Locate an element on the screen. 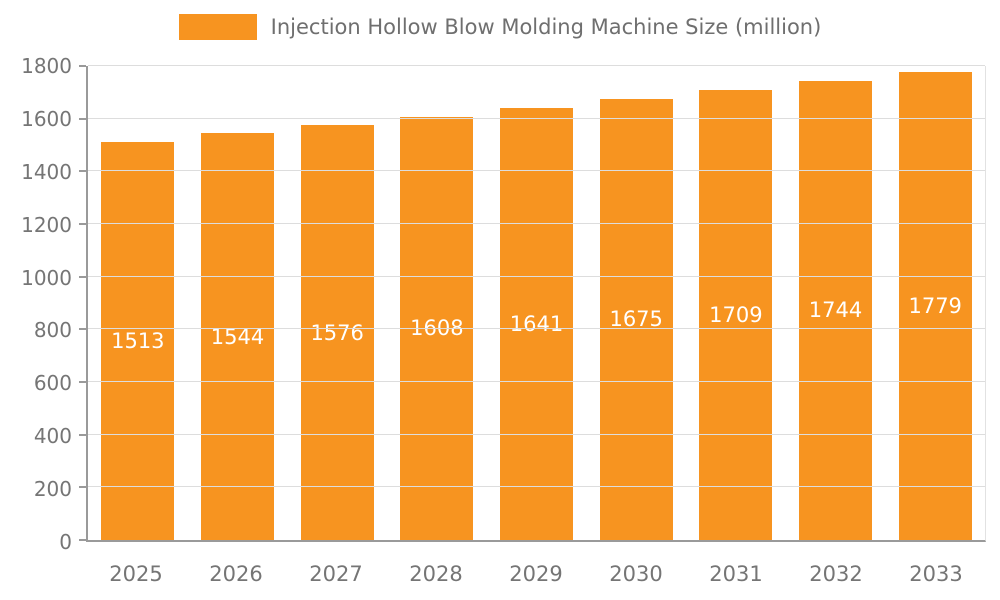 The width and height of the screenshot is (1000, 600). bar-value-label: 1709 is located at coordinates (736, 314).